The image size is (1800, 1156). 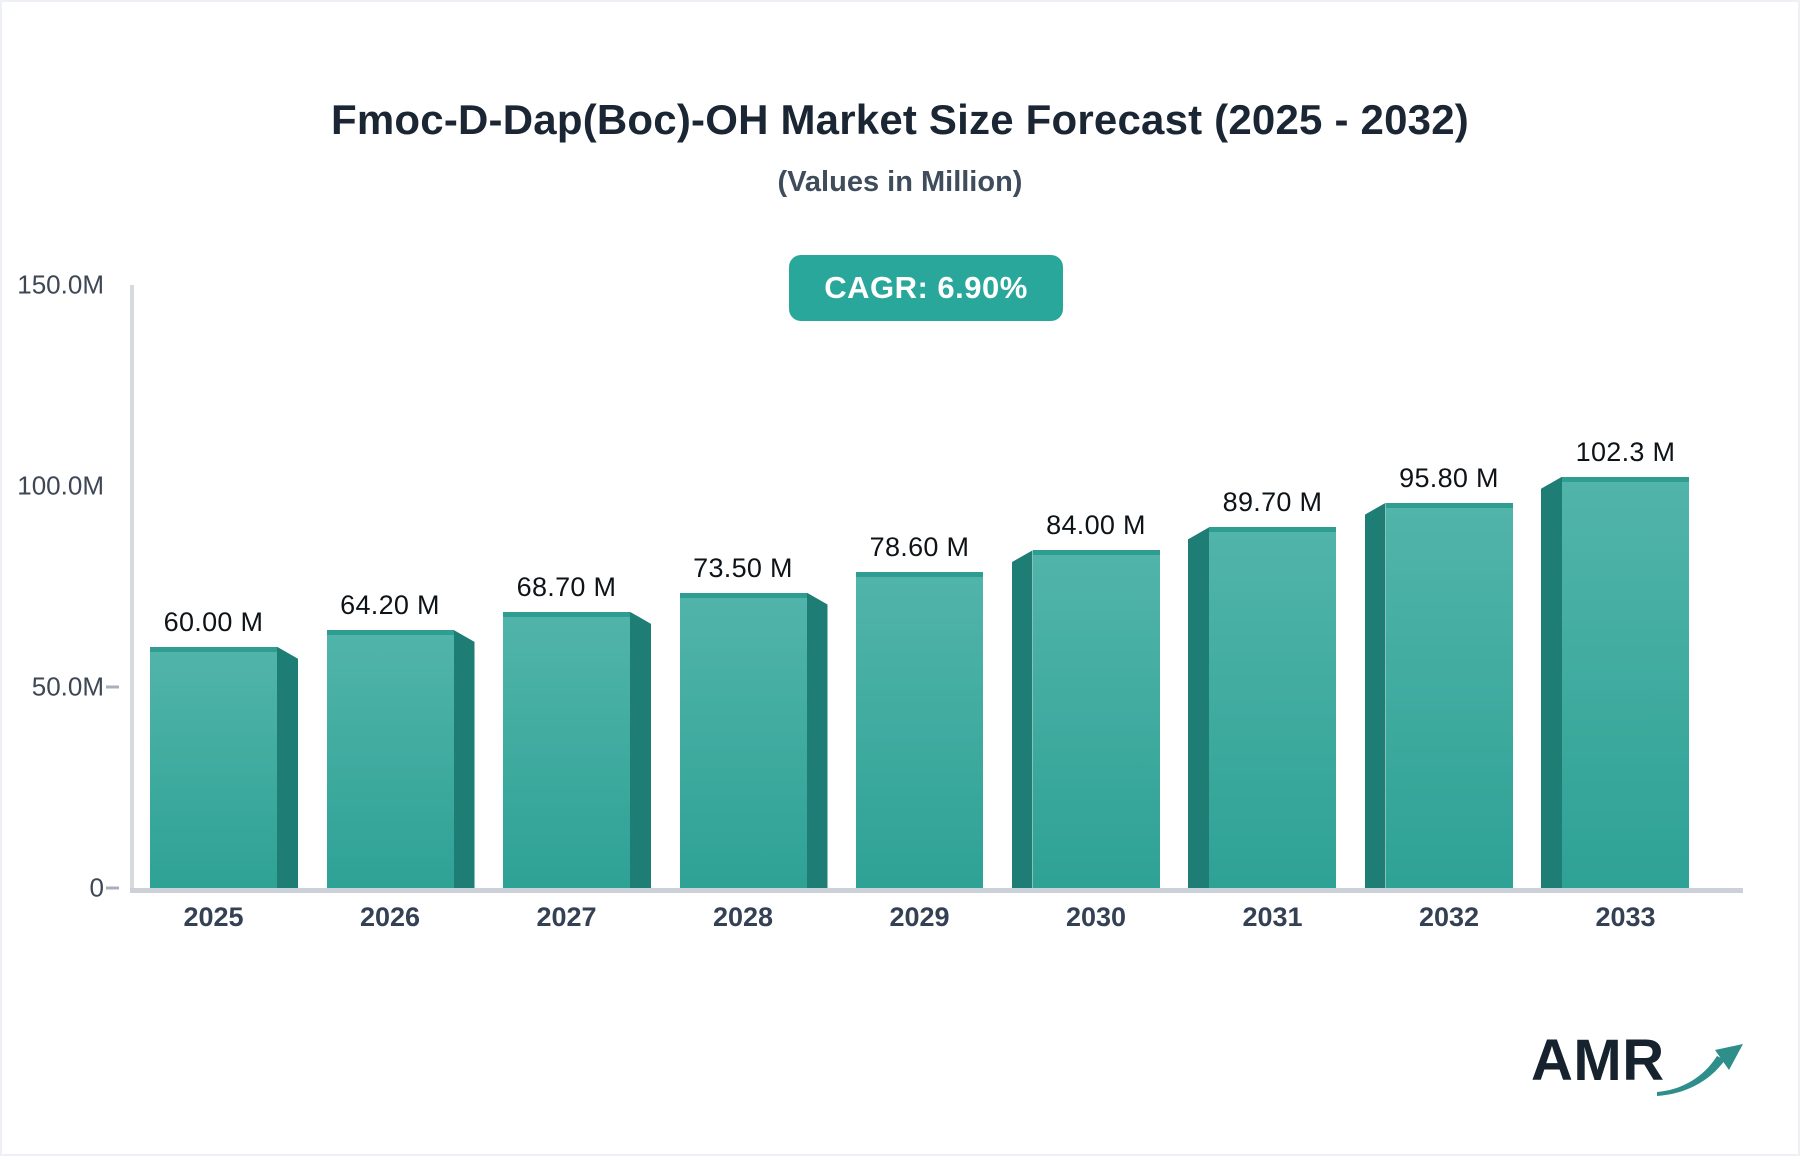 What do you see at coordinates (1096, 719) in the screenshot?
I see `bar-2030` at bounding box center [1096, 719].